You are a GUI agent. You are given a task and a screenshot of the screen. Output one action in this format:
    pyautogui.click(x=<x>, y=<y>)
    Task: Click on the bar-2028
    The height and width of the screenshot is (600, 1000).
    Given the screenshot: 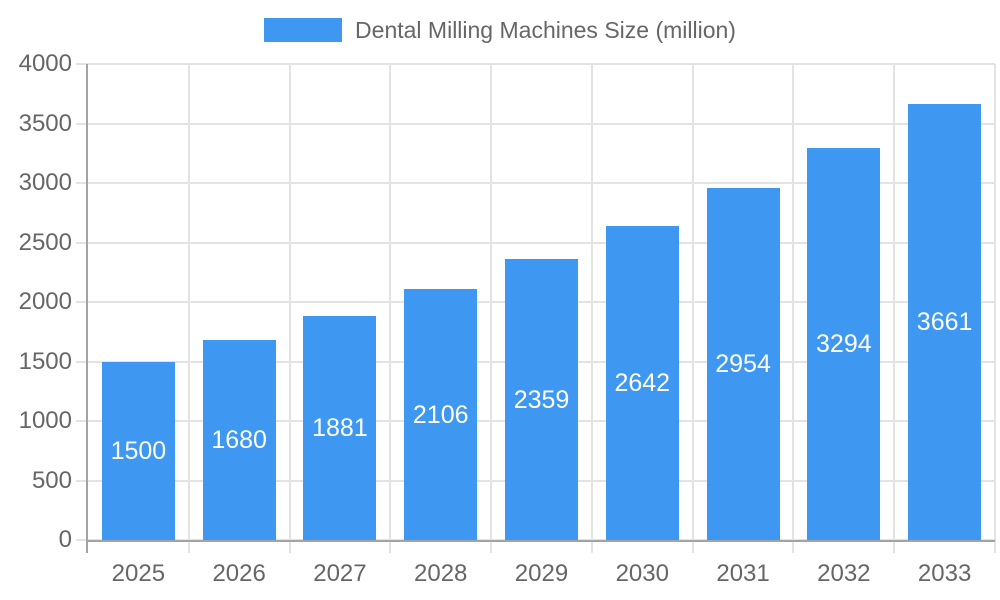 What is the action you would take?
    pyautogui.click(x=441, y=414)
    